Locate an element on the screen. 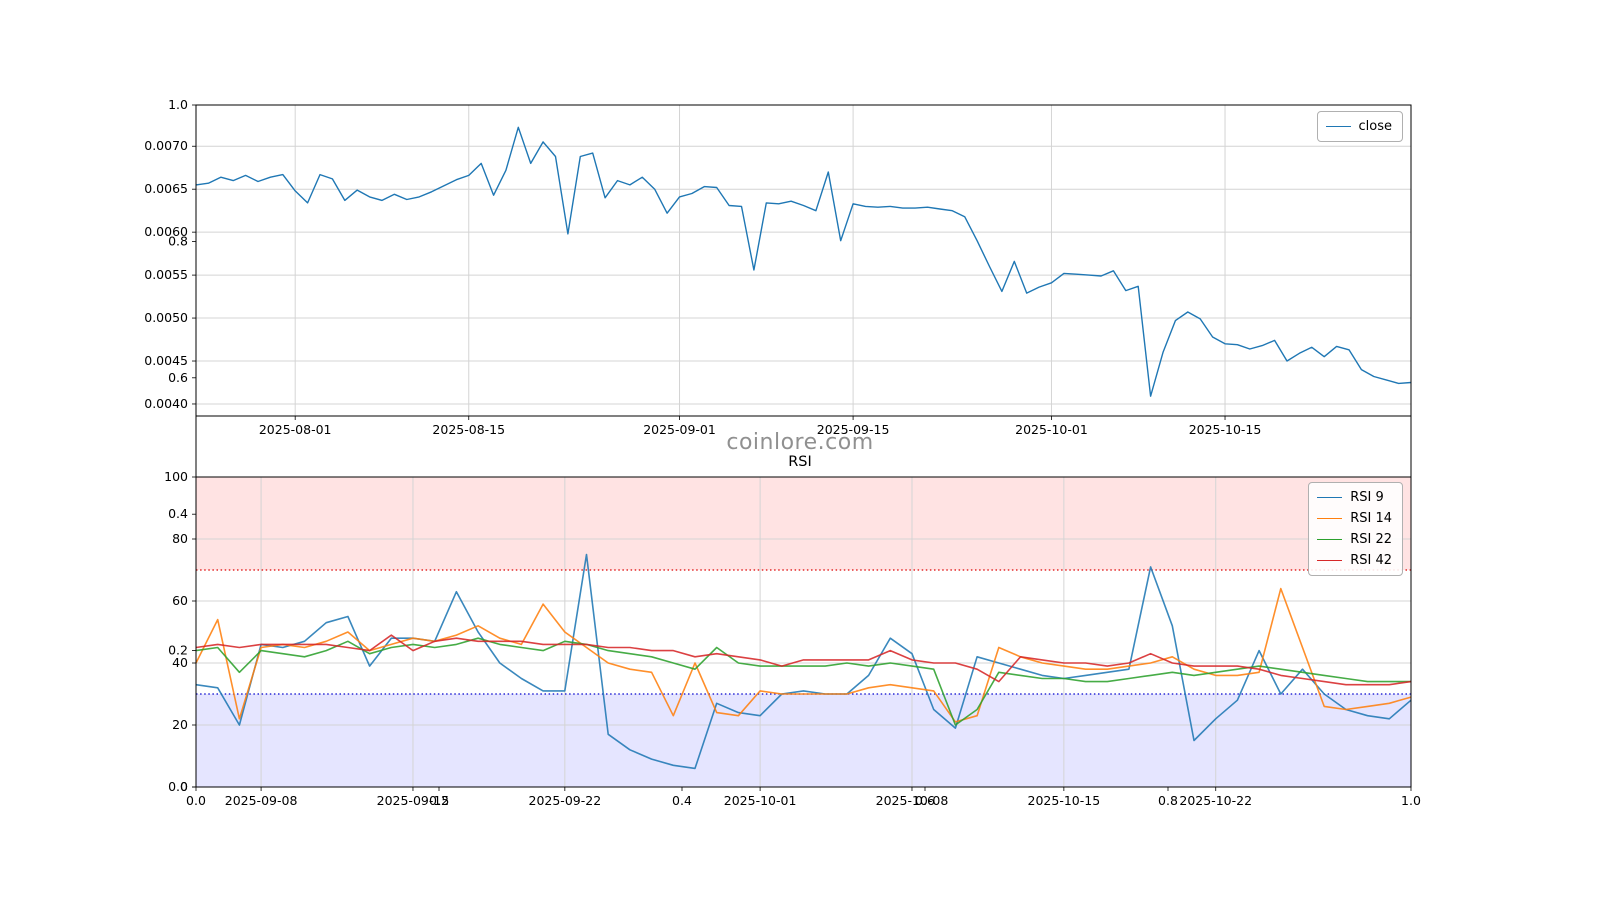  svg-text: 100 is located at coordinates (176, 476).